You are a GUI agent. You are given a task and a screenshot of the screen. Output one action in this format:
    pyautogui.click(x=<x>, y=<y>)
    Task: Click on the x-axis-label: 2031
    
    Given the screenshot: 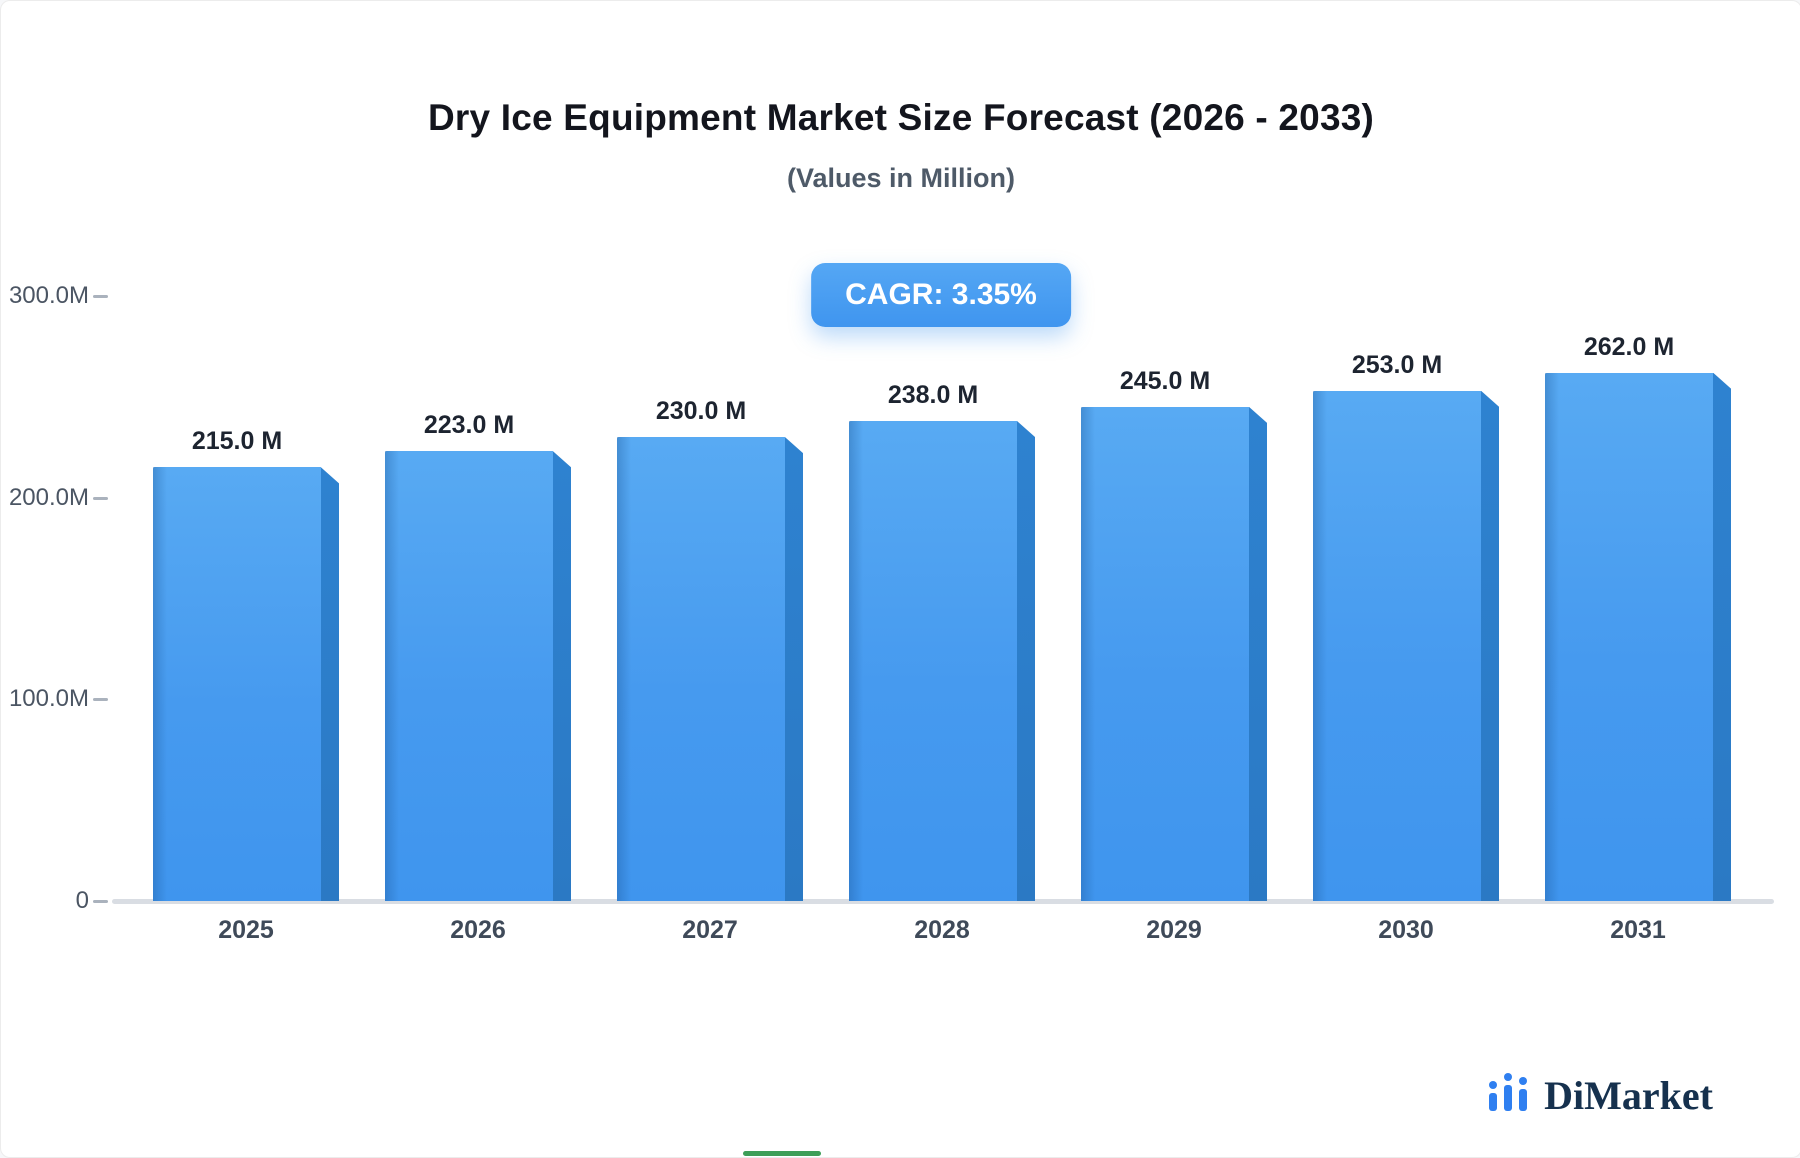 What is the action you would take?
    pyautogui.click(x=1638, y=930)
    